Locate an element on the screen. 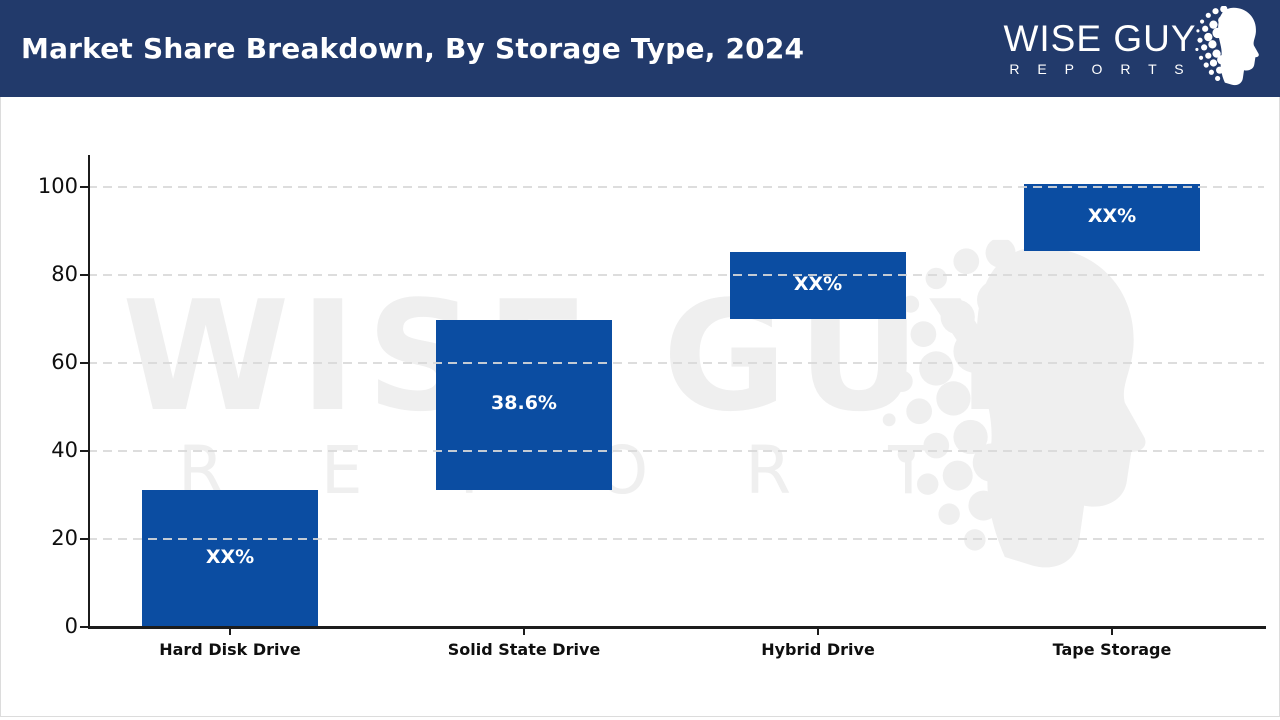 This screenshot has width=1280, height=720. logo-wordmark: WISE GUY is located at coordinates (1100, 38).